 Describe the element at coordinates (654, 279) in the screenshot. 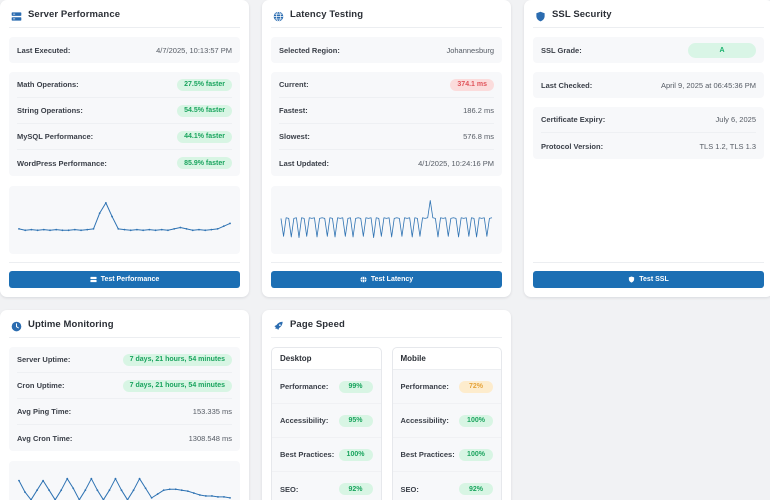

I see `button-label: Test SSL` at that location.